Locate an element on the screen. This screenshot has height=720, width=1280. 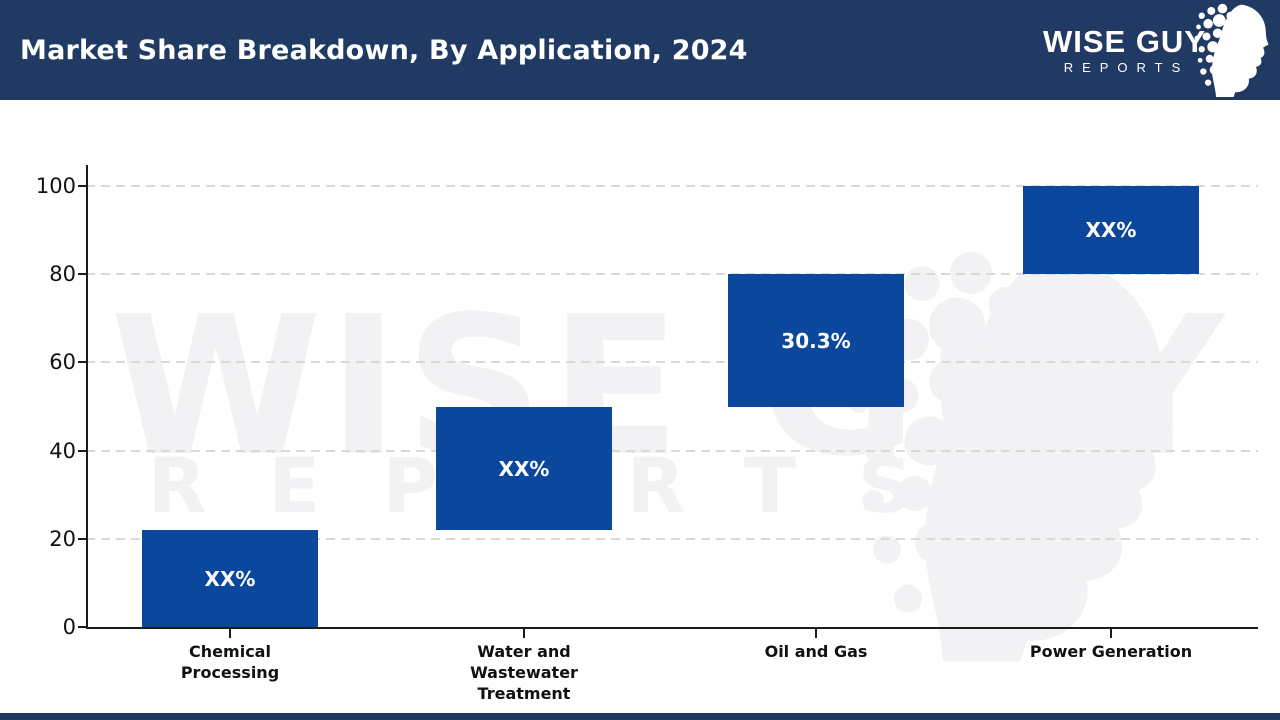
wiseguy-logo: WISE GUY REPORTS is located at coordinates (1157, 50).